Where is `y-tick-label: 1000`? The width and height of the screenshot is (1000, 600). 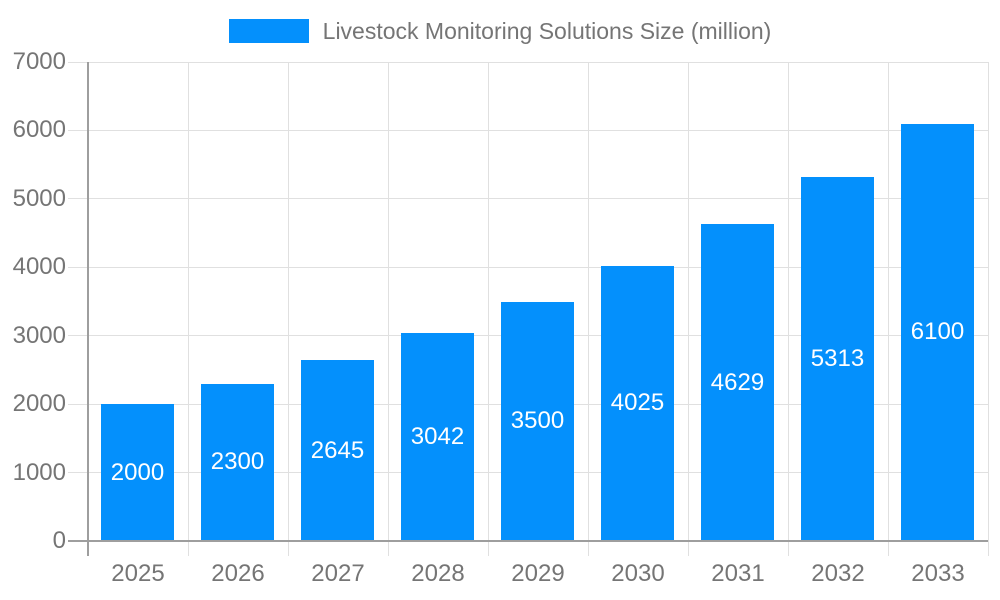
y-tick-label: 1000 is located at coordinates (39, 472).